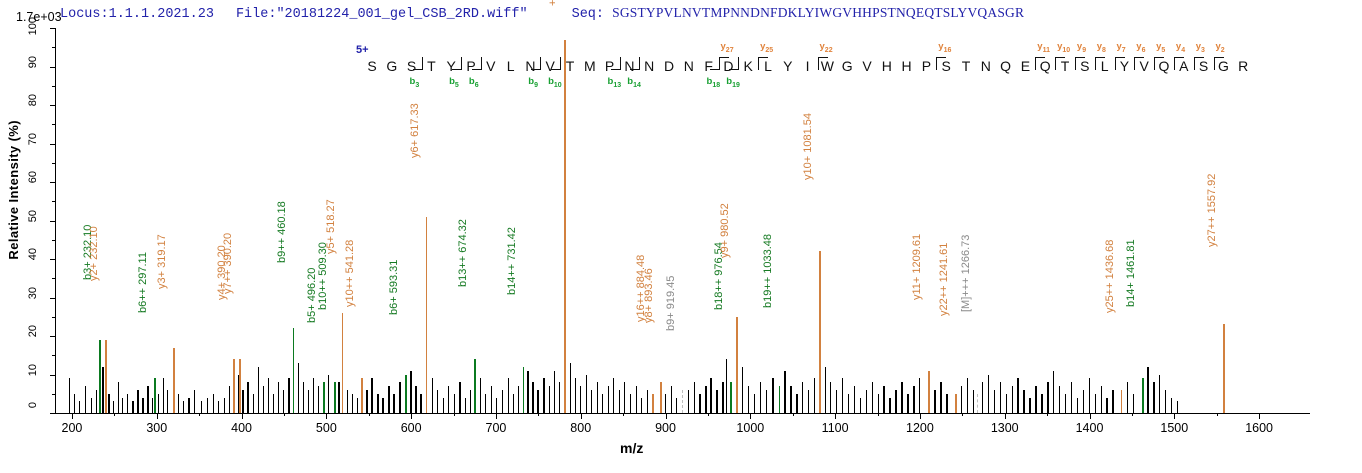 Image resolution: width=1362 pixels, height=473 pixels. Describe the element at coordinates (1141, 47) in the screenshot. I see `y-ion-label: y6` at that location.